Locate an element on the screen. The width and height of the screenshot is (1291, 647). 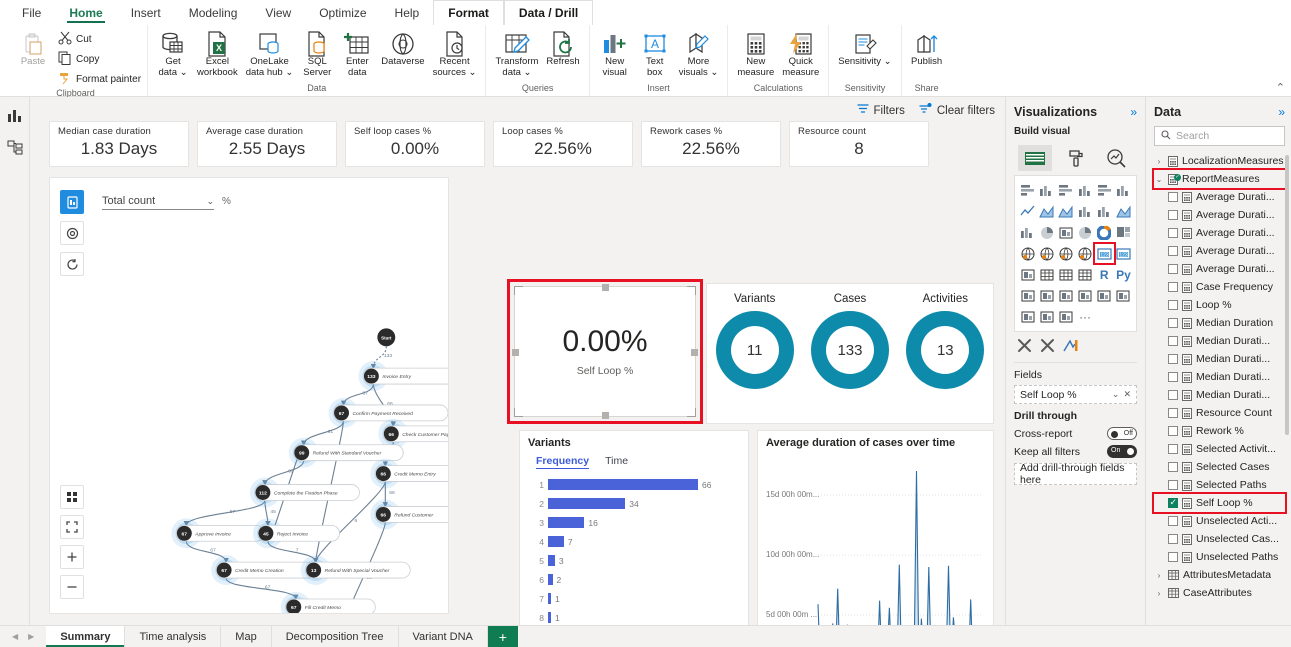
donut-kpi: Variants 11 is located at coordinates (754, 353).